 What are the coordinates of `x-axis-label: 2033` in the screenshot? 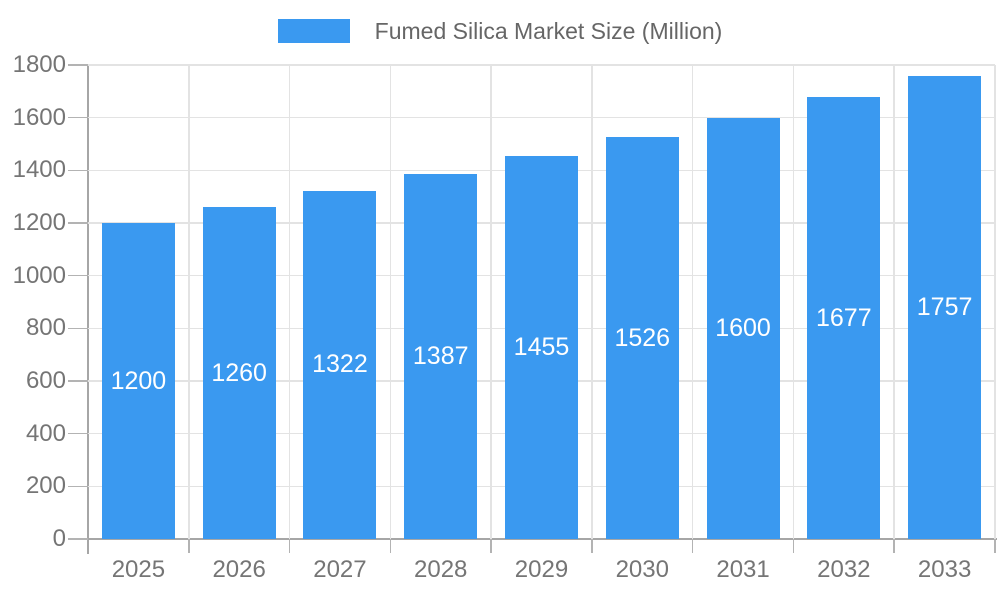 It's located at (944, 569).